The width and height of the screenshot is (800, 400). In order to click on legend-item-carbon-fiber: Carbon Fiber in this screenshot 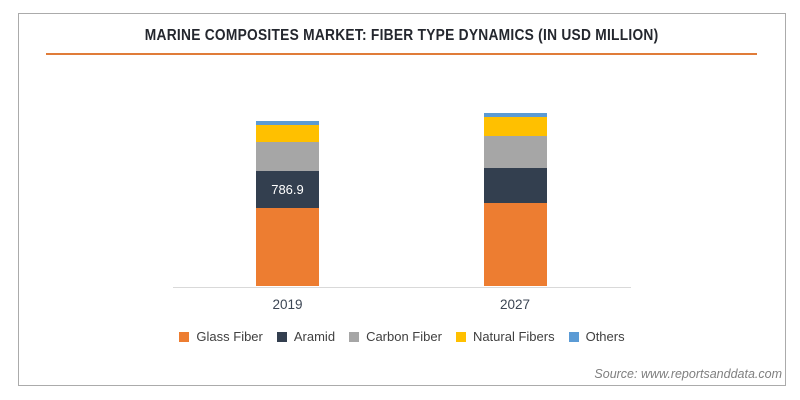, I will do `click(395, 336)`.